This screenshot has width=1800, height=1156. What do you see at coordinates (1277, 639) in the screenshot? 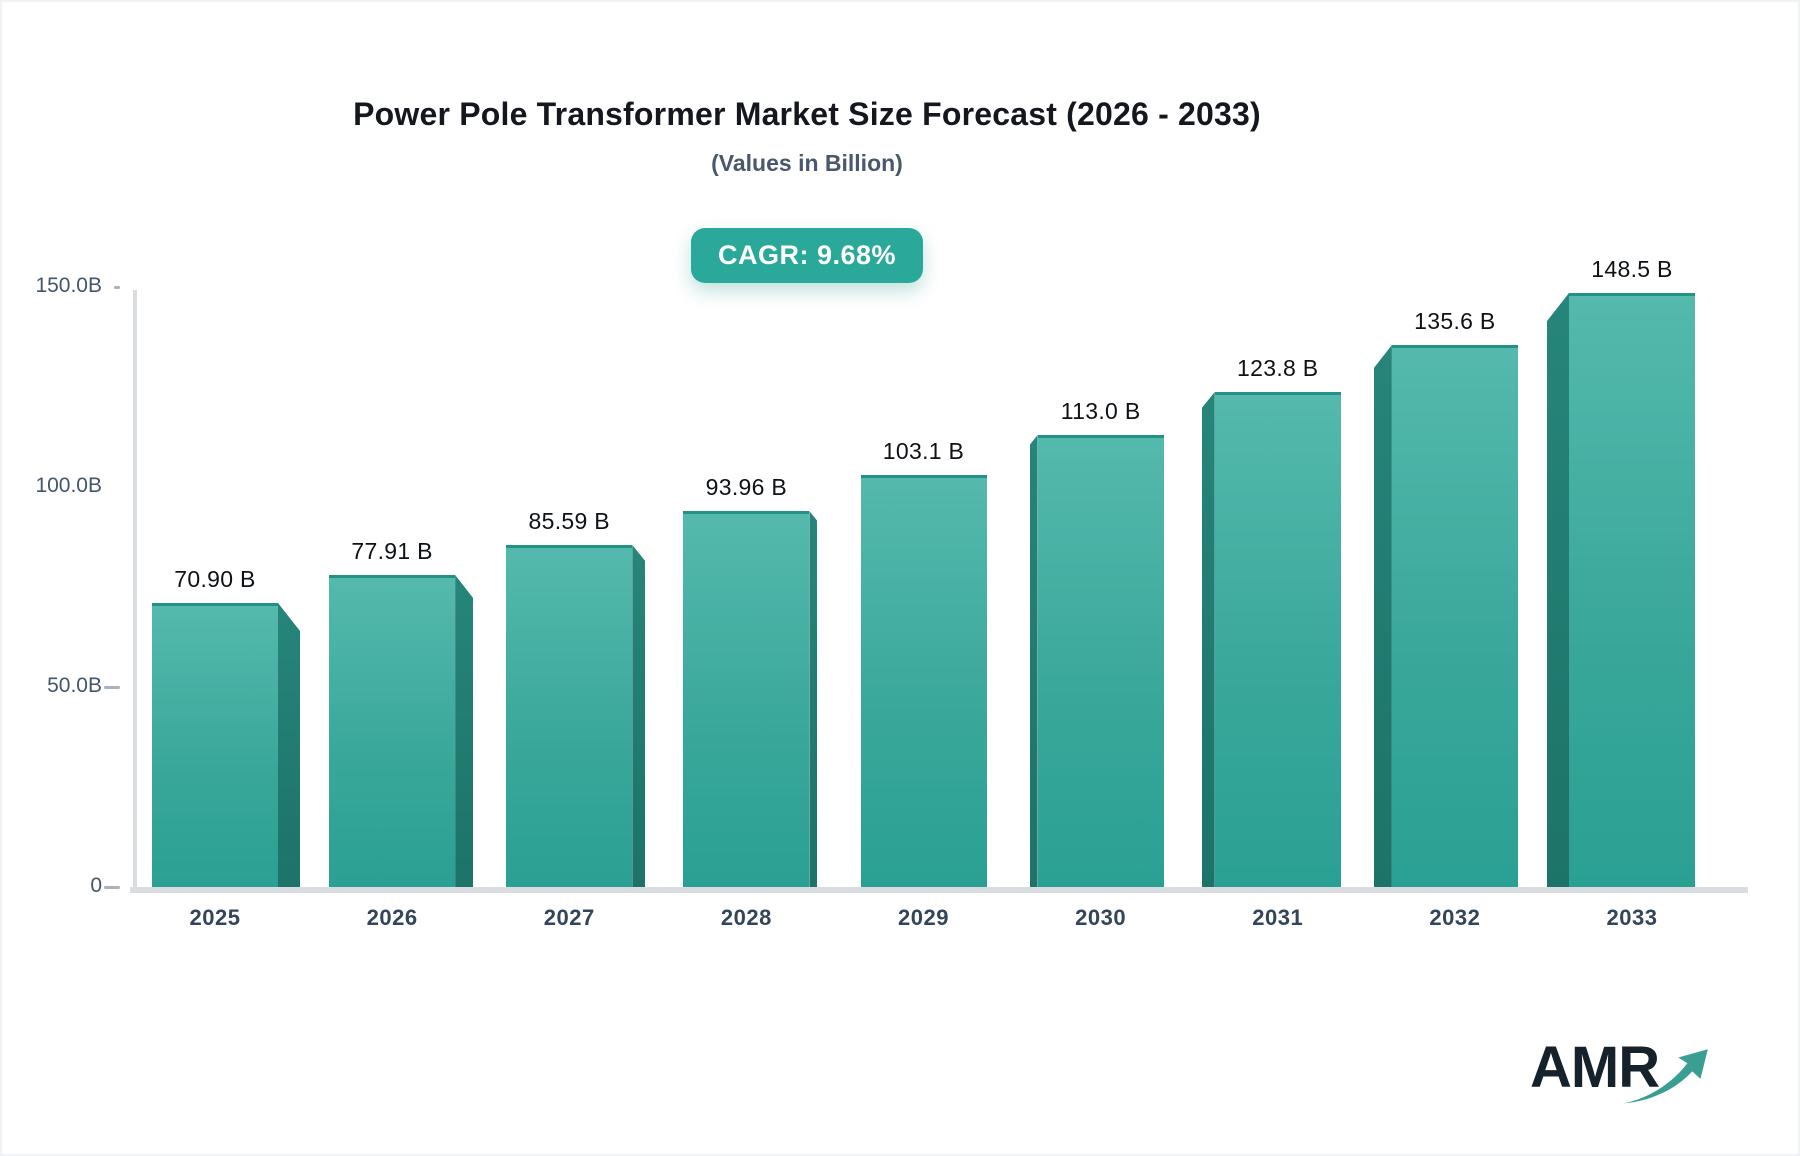
I see `bar-2031` at bounding box center [1277, 639].